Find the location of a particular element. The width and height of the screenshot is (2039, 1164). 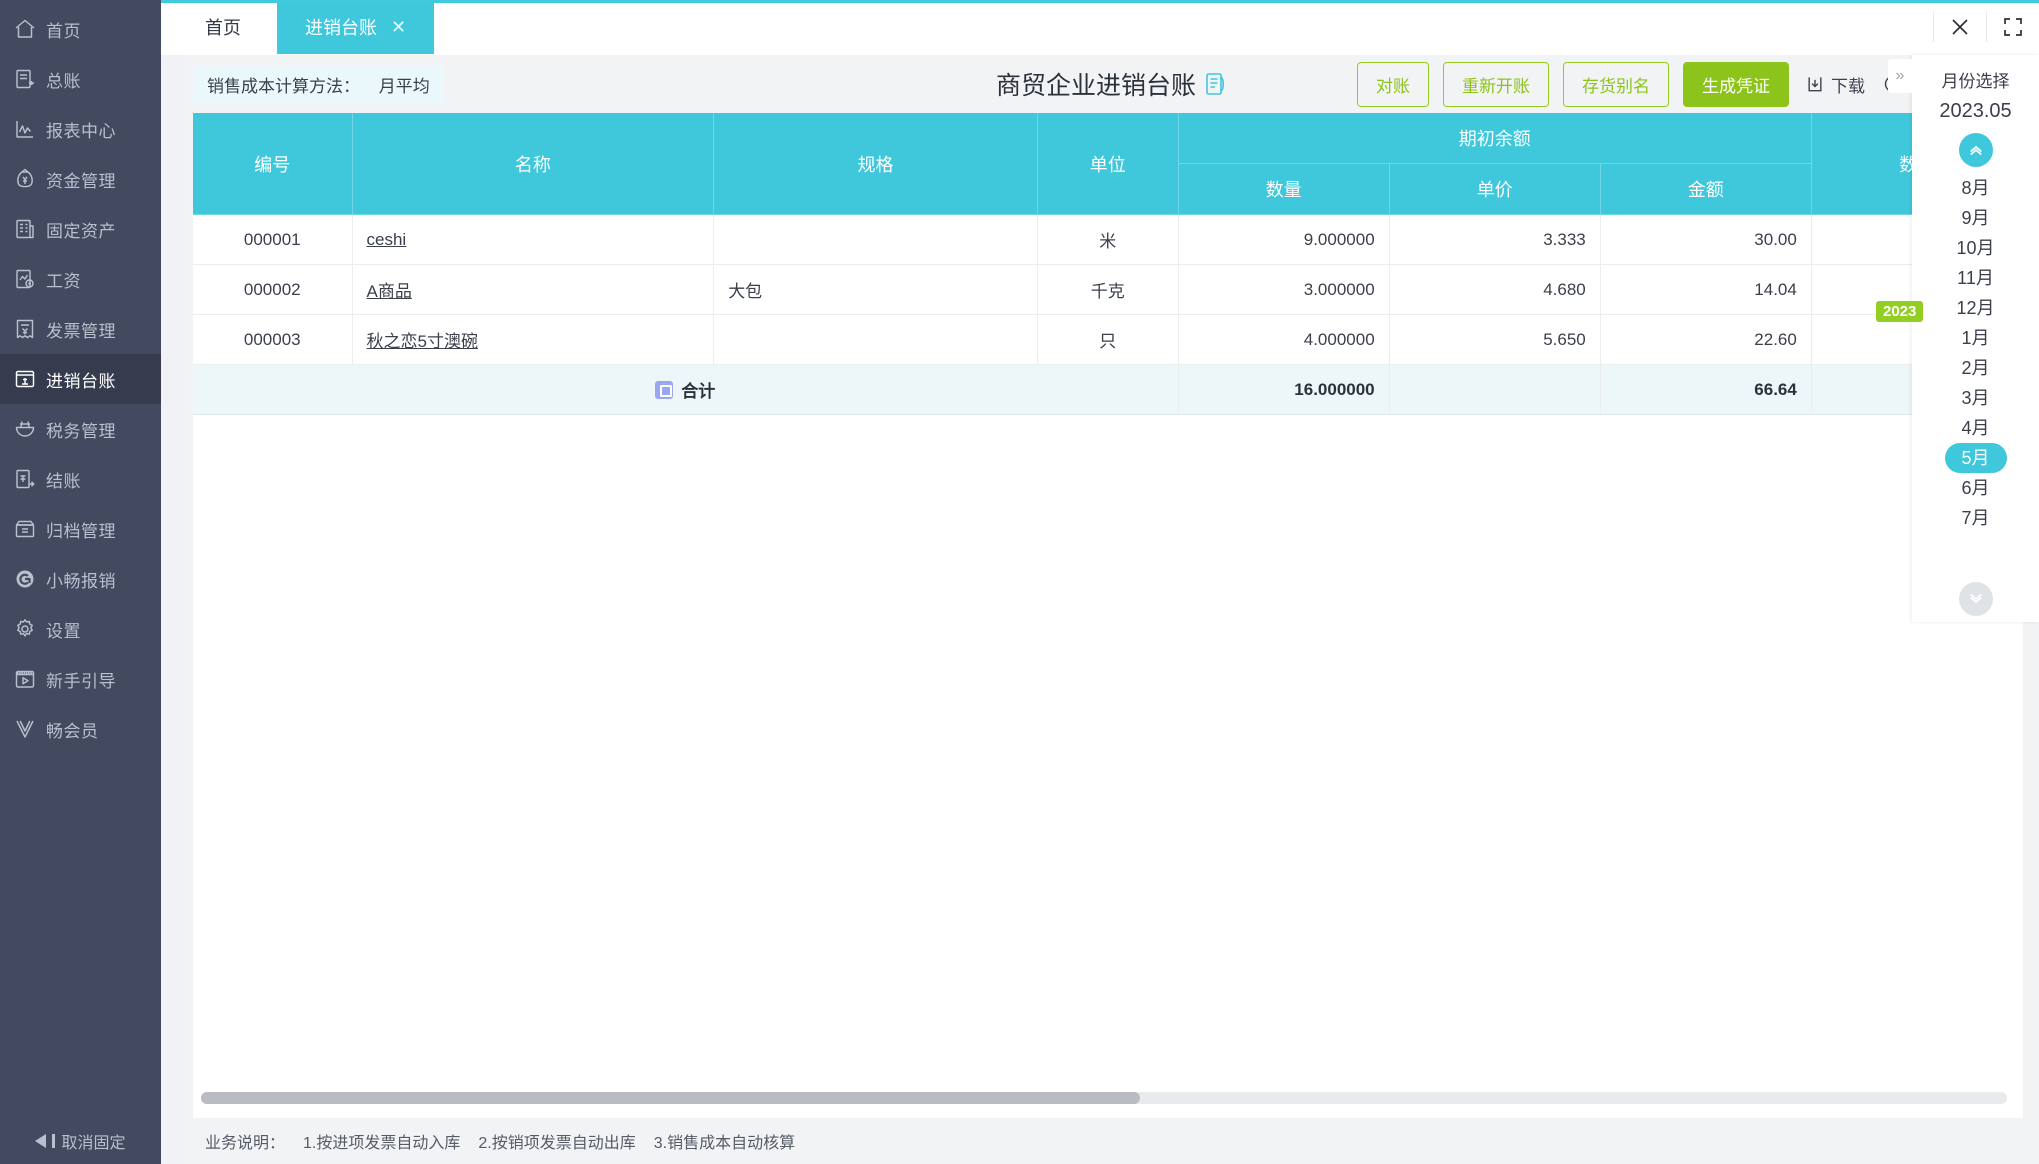

cell-opening-price: 4.680 is located at coordinates (1495, 289).